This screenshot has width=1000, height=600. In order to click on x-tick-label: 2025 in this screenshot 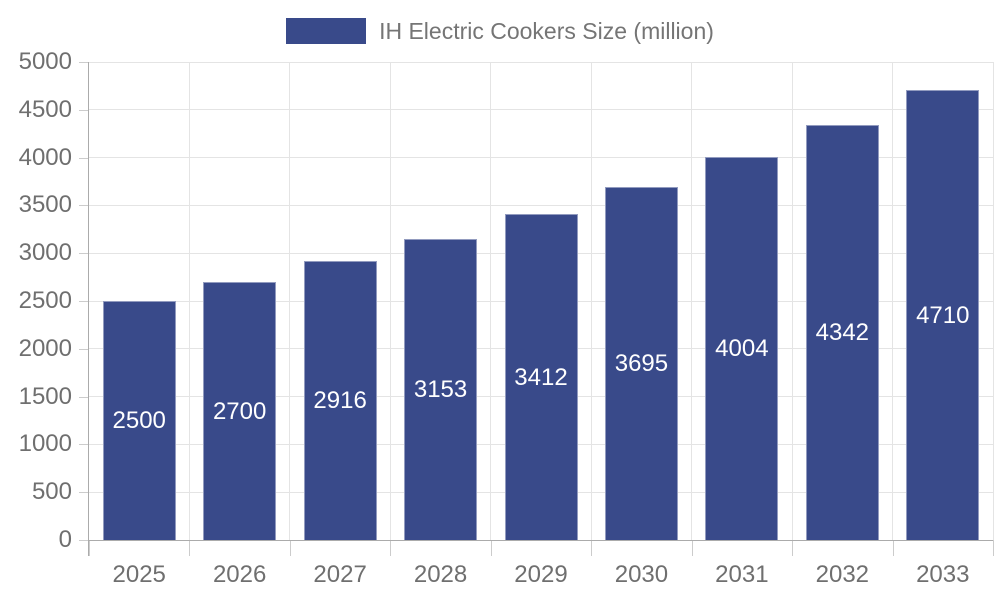, I will do `click(139, 574)`.